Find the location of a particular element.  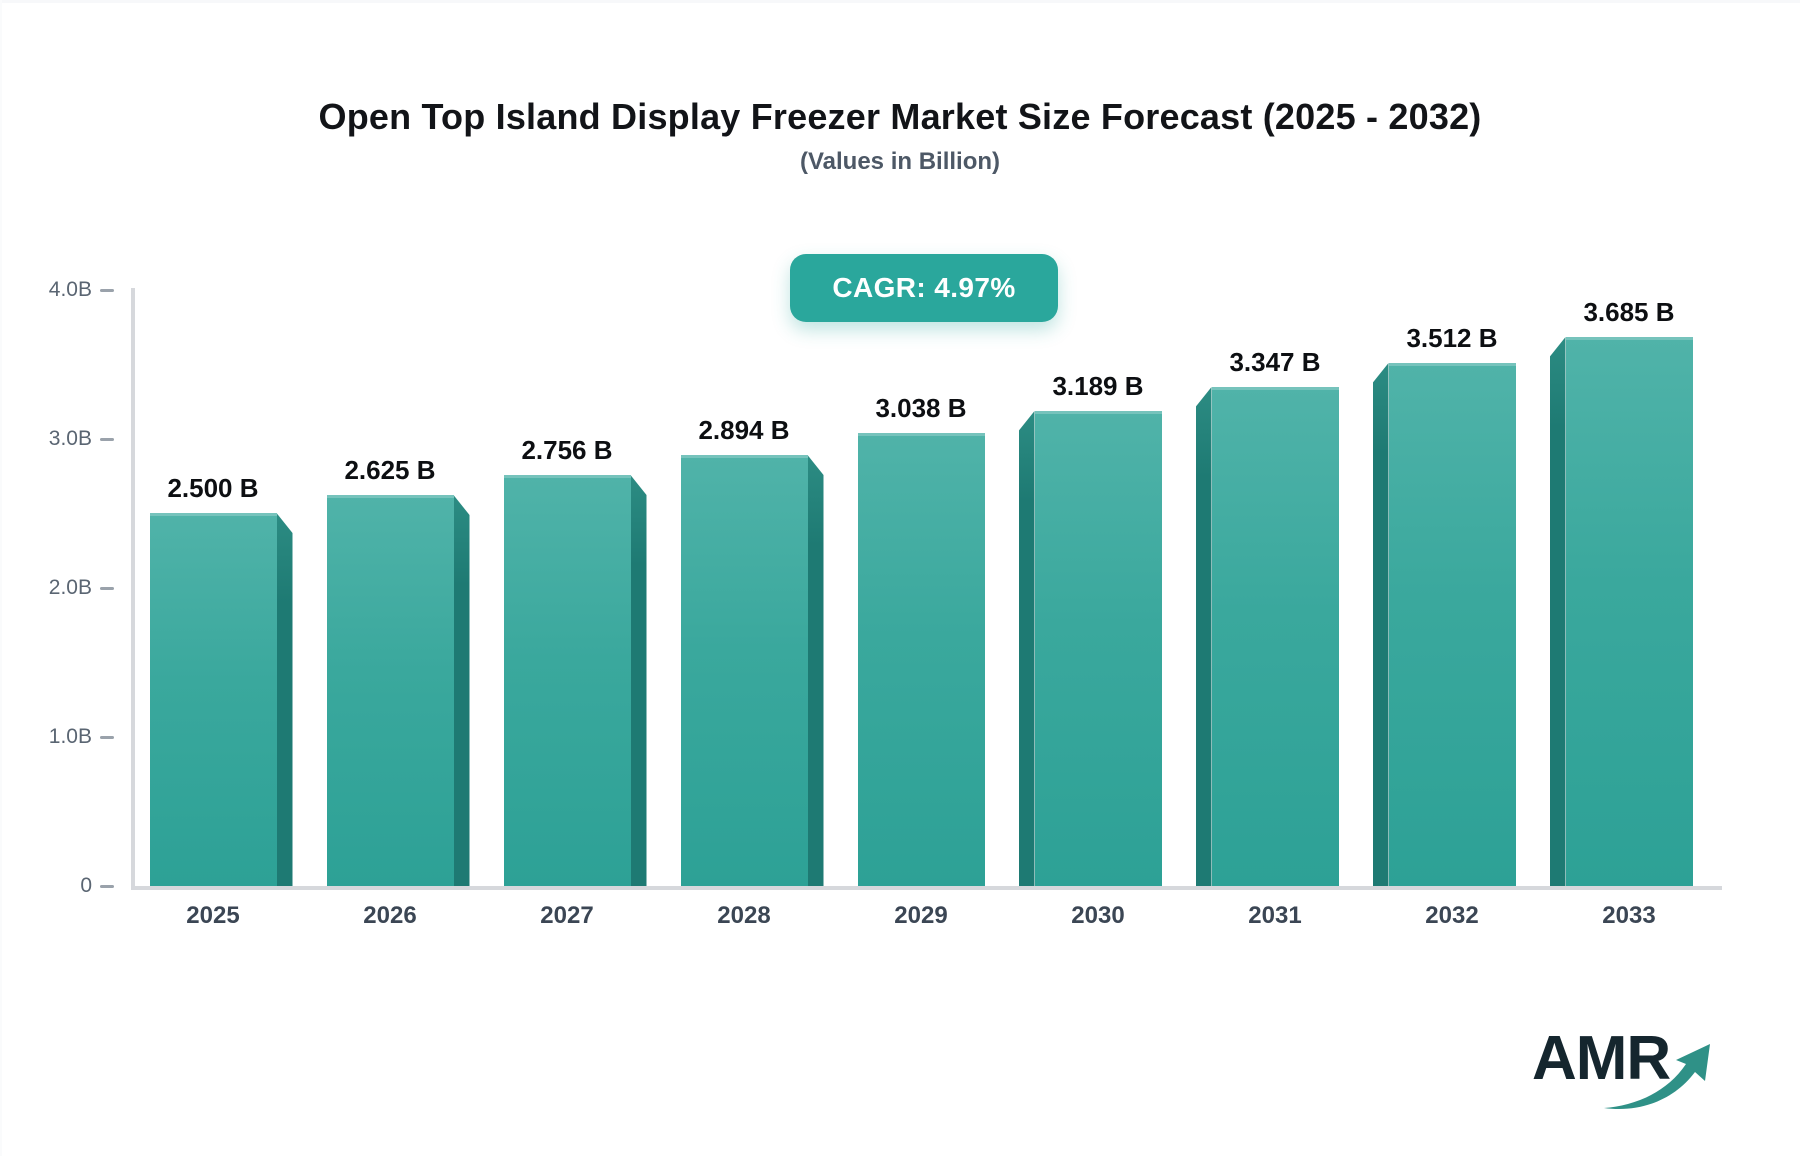

bar-value-label-2029: 3.038 B is located at coordinates (921, 408).